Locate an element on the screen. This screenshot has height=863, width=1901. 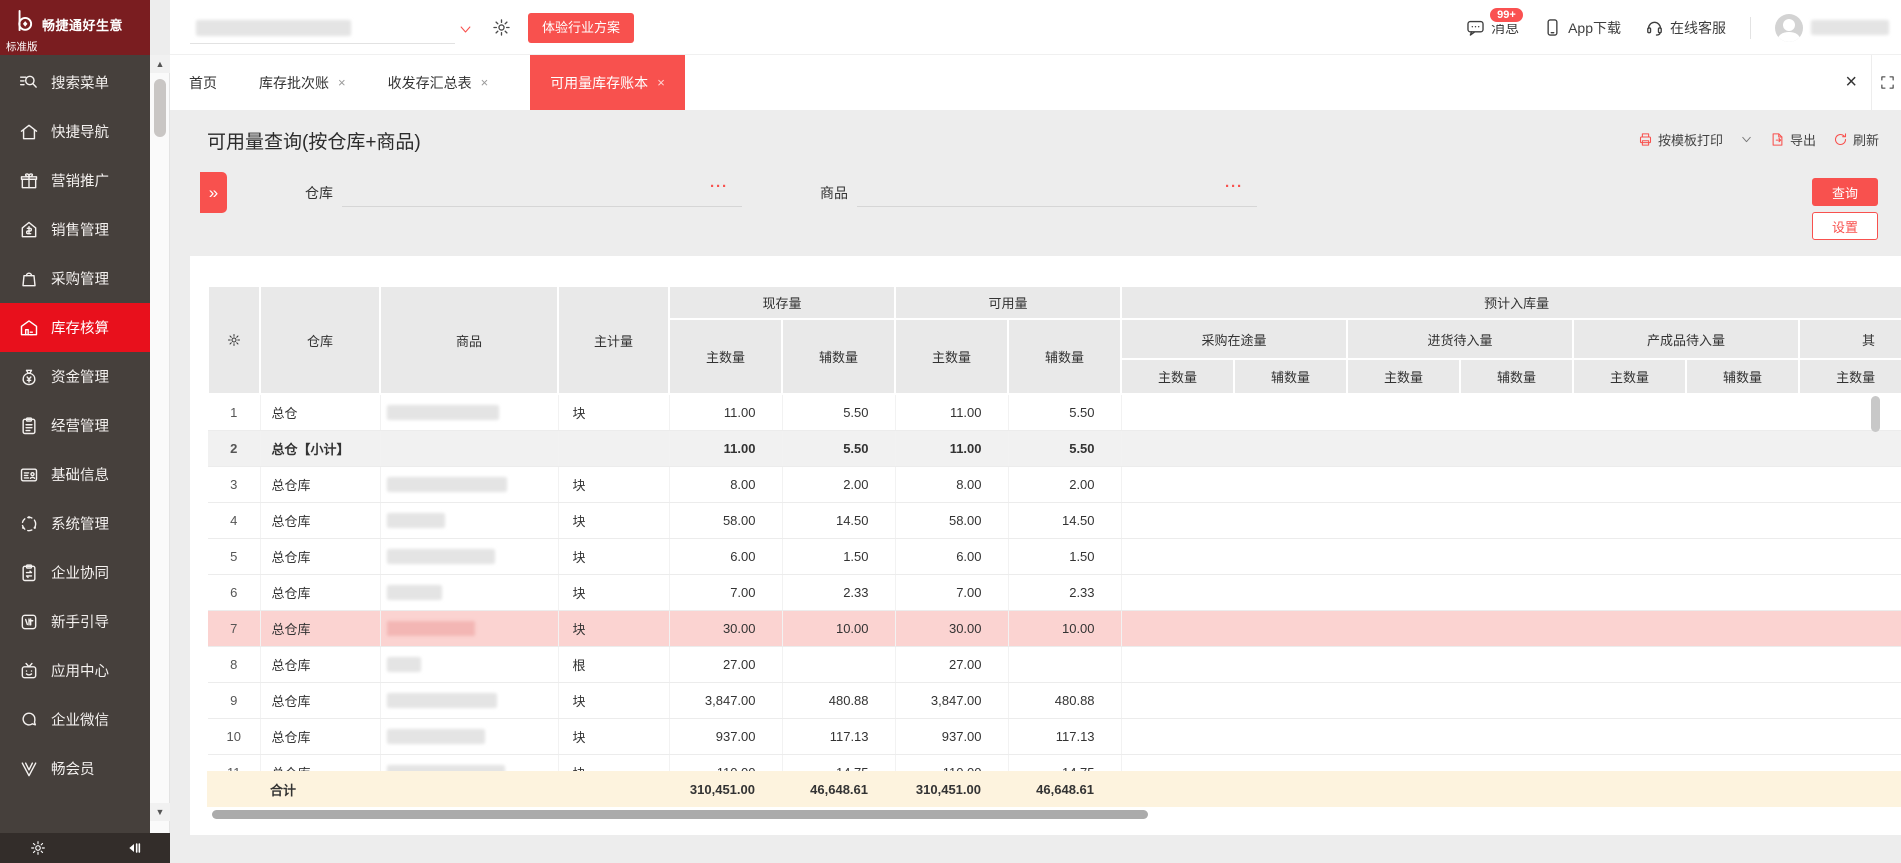
page-header: 可用量查询(按仓库+商品) 按模板打印 导出 刷新 is located at coordinates (1035, 139).